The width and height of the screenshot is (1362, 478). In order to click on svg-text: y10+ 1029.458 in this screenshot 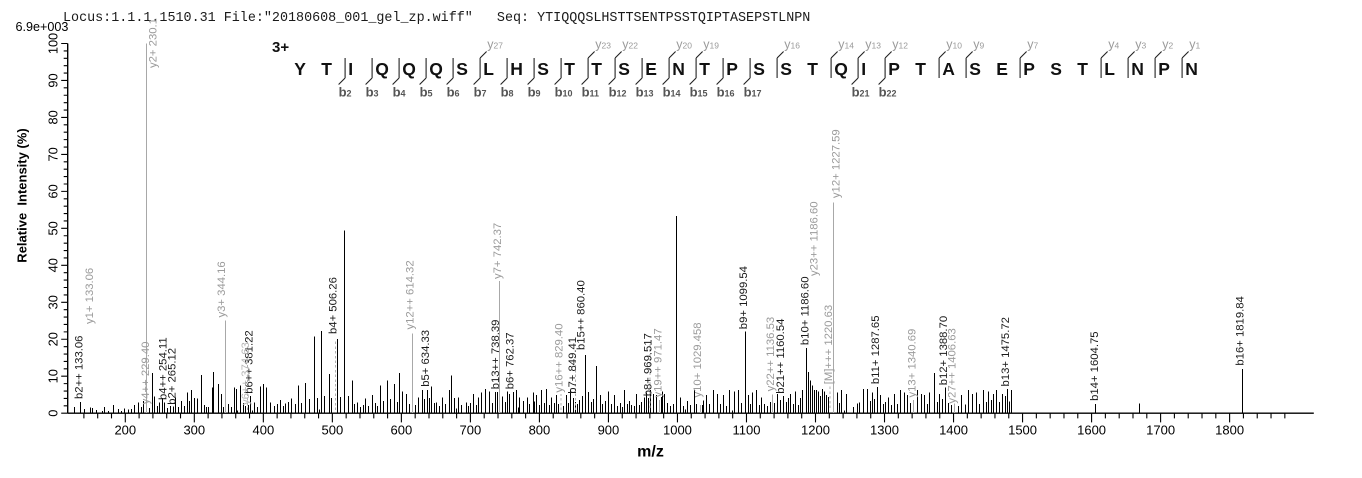, I will do `click(698, 359)`.